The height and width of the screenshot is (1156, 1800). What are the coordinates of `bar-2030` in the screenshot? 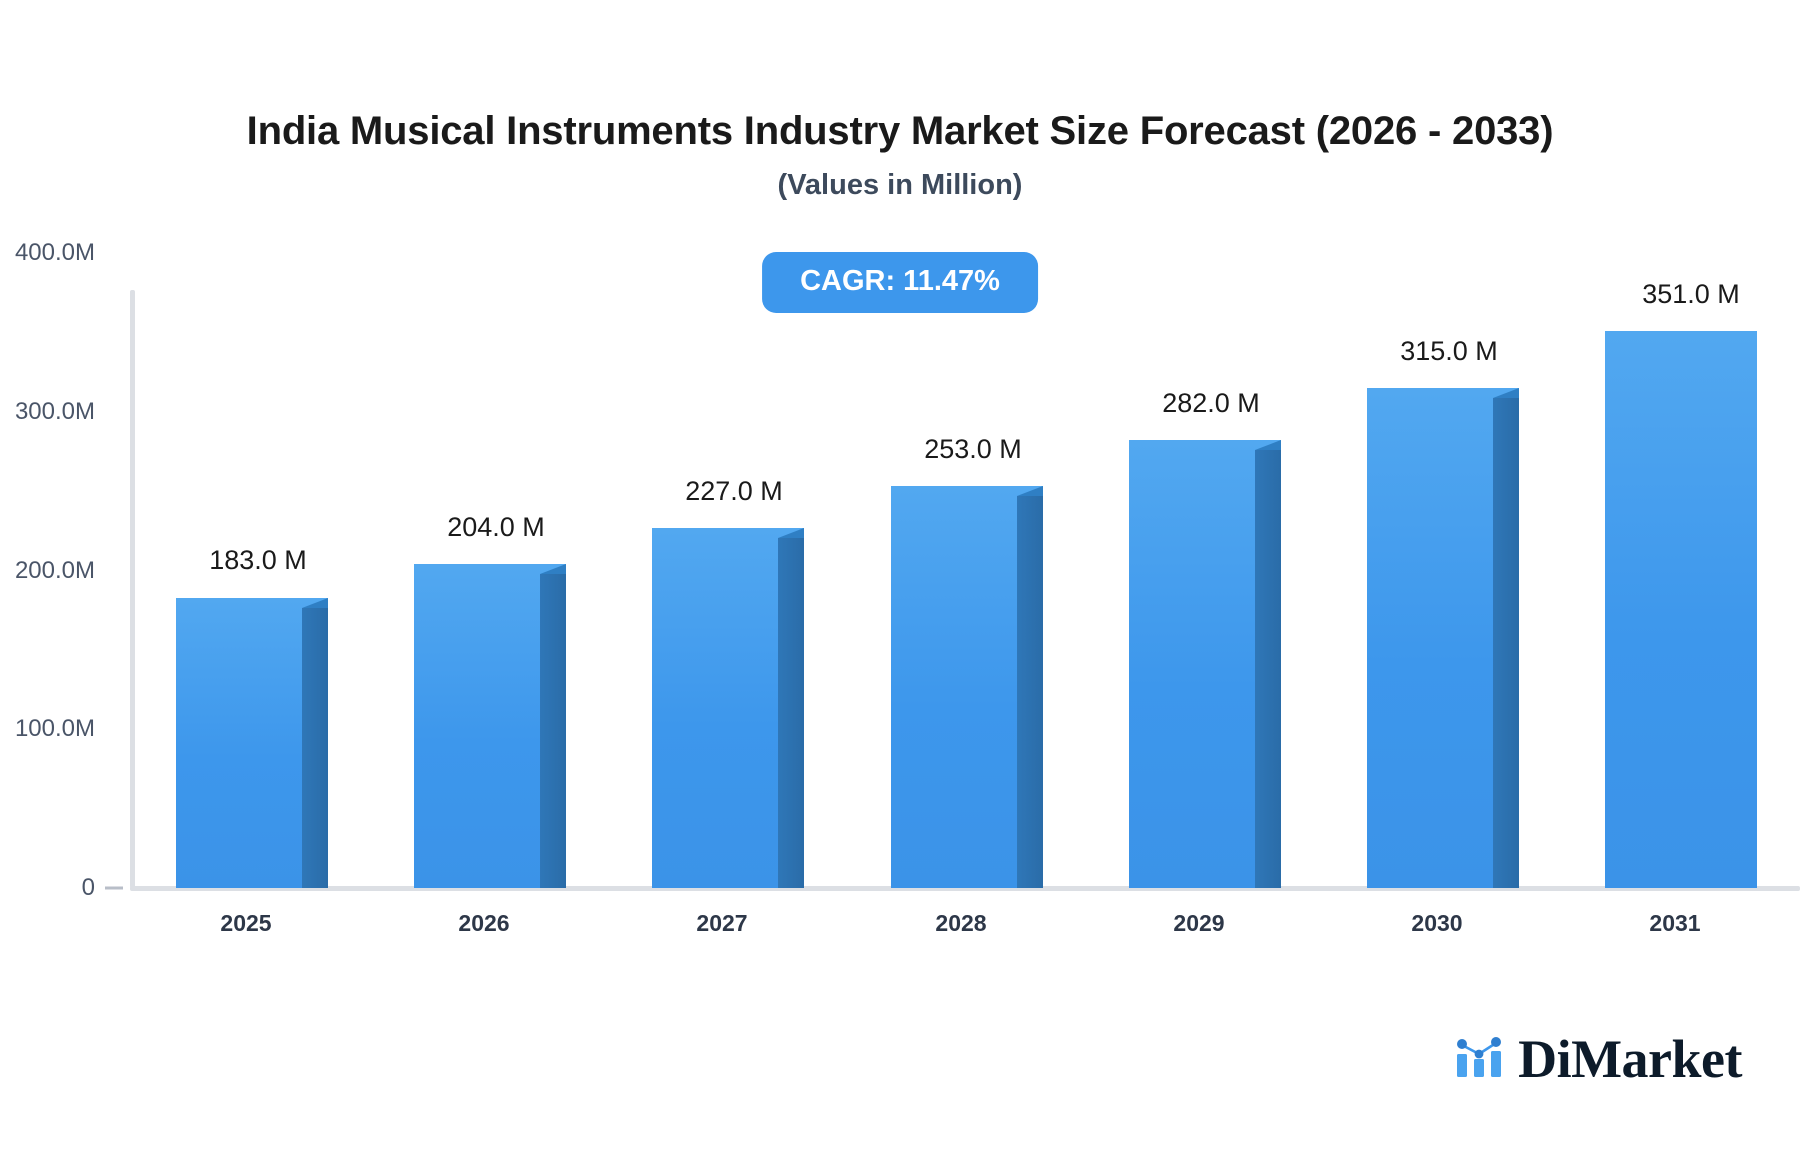 It's located at (1443, 637).